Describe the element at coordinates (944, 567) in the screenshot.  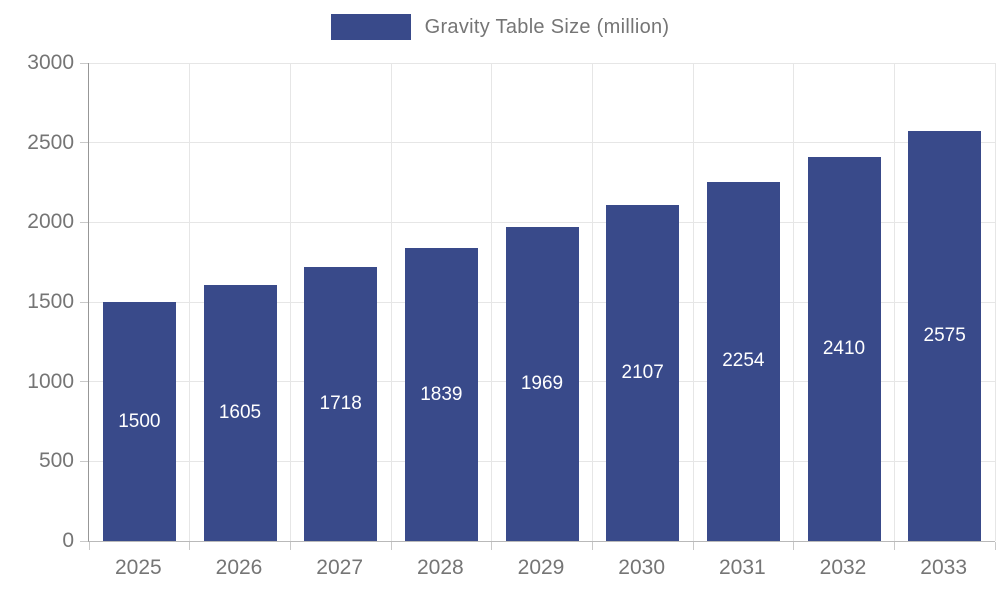
I see `x-axis-label: 2033` at that location.